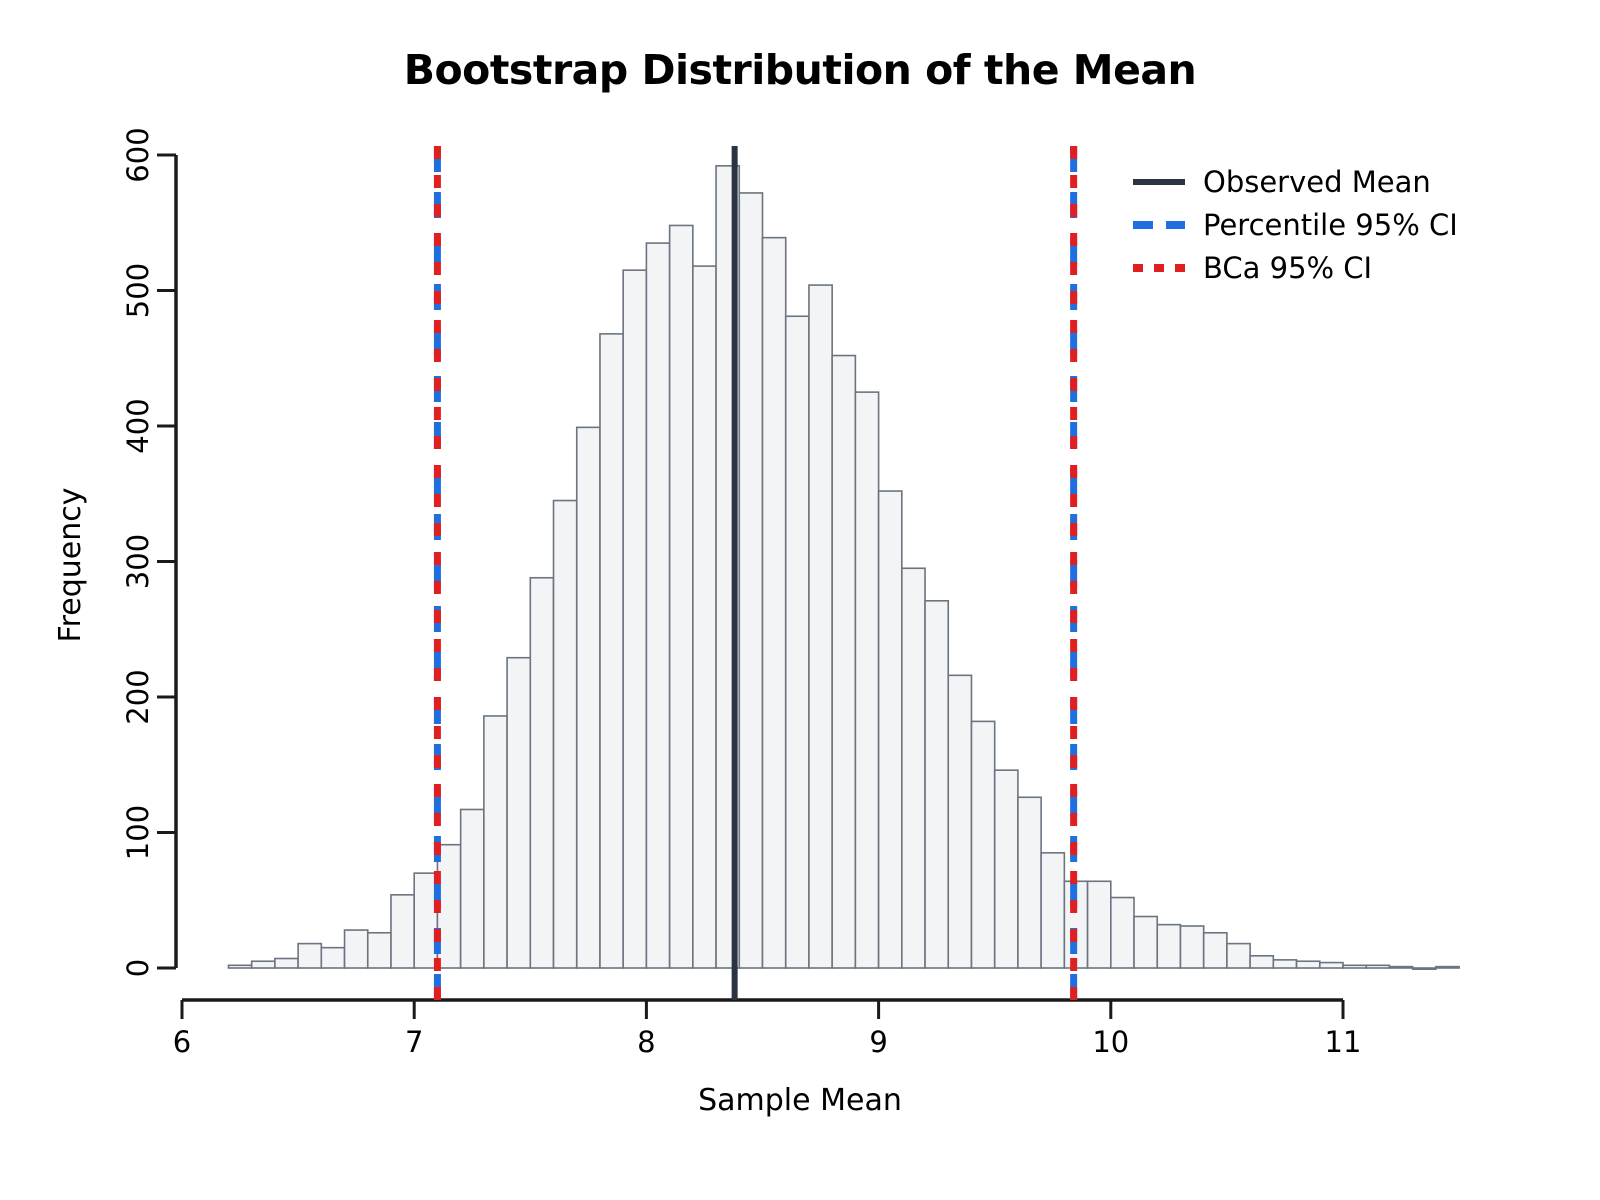  Describe the element at coordinates (138, 696) in the screenshot. I see `y-axis-tick-label: 200` at that location.